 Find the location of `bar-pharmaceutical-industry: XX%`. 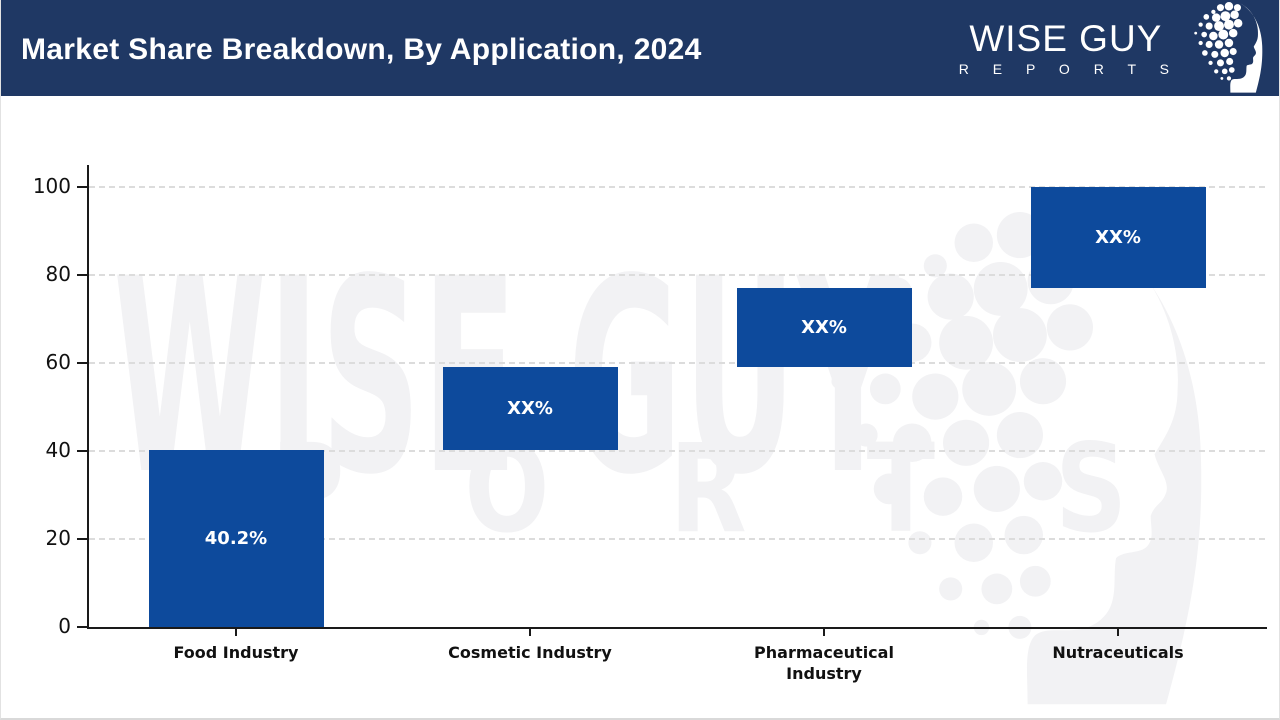

bar-pharmaceutical-industry: XX% is located at coordinates (824, 328).